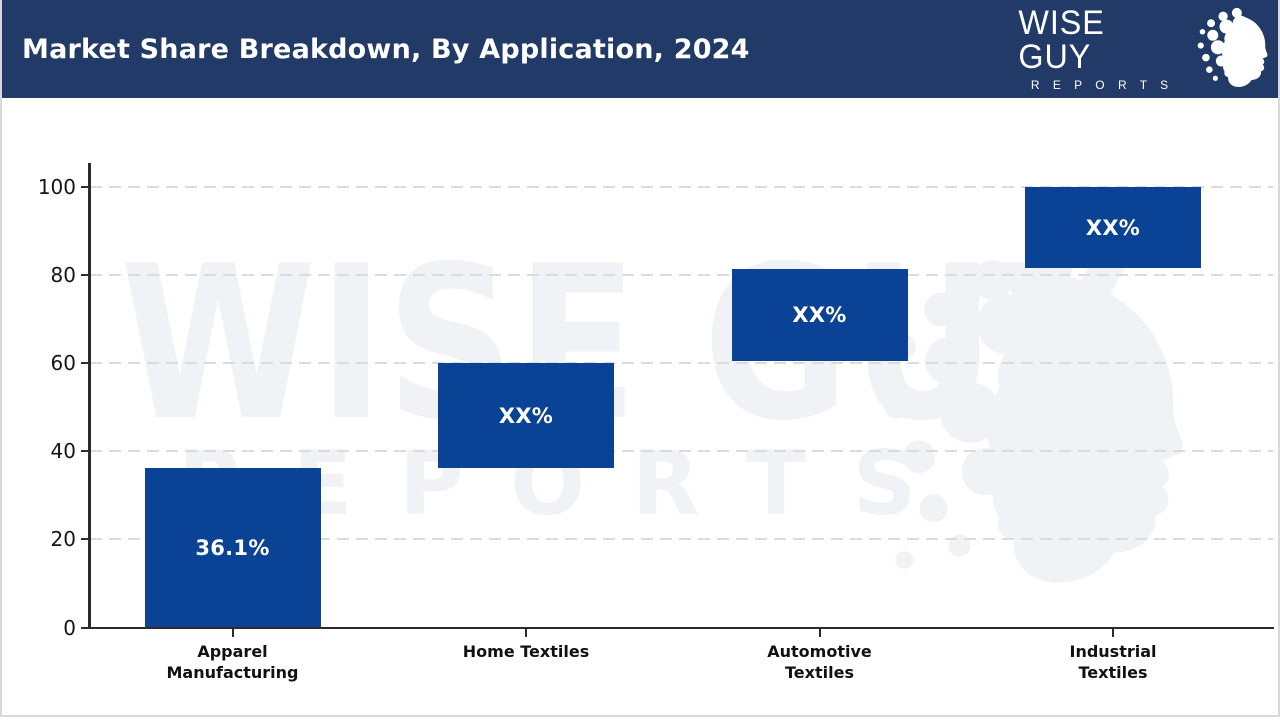 The width and height of the screenshot is (1280, 720). Describe the element at coordinates (819, 662) in the screenshot. I see `x-category-label-3: Automotive Textiles` at that location.